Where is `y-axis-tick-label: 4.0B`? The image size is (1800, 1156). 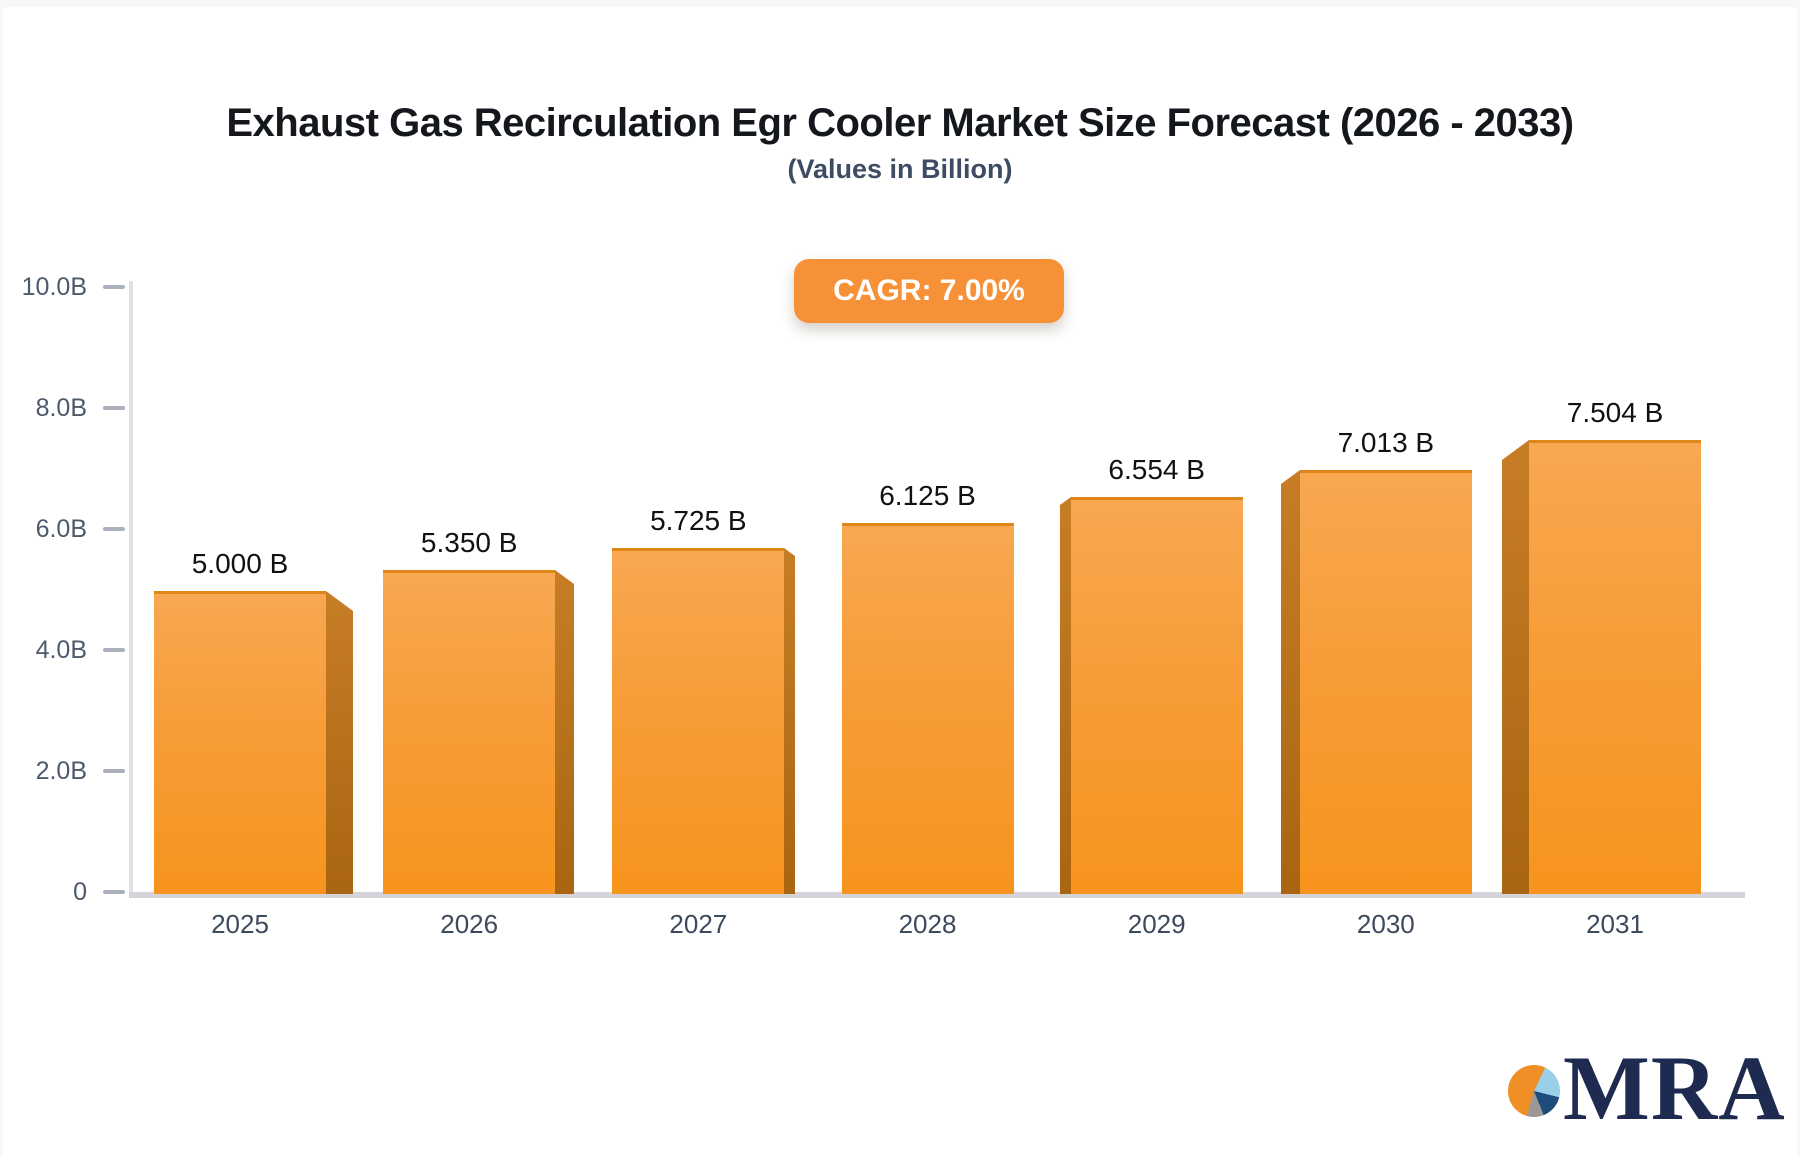 y-axis-tick-label: 4.0B is located at coordinates (61, 650).